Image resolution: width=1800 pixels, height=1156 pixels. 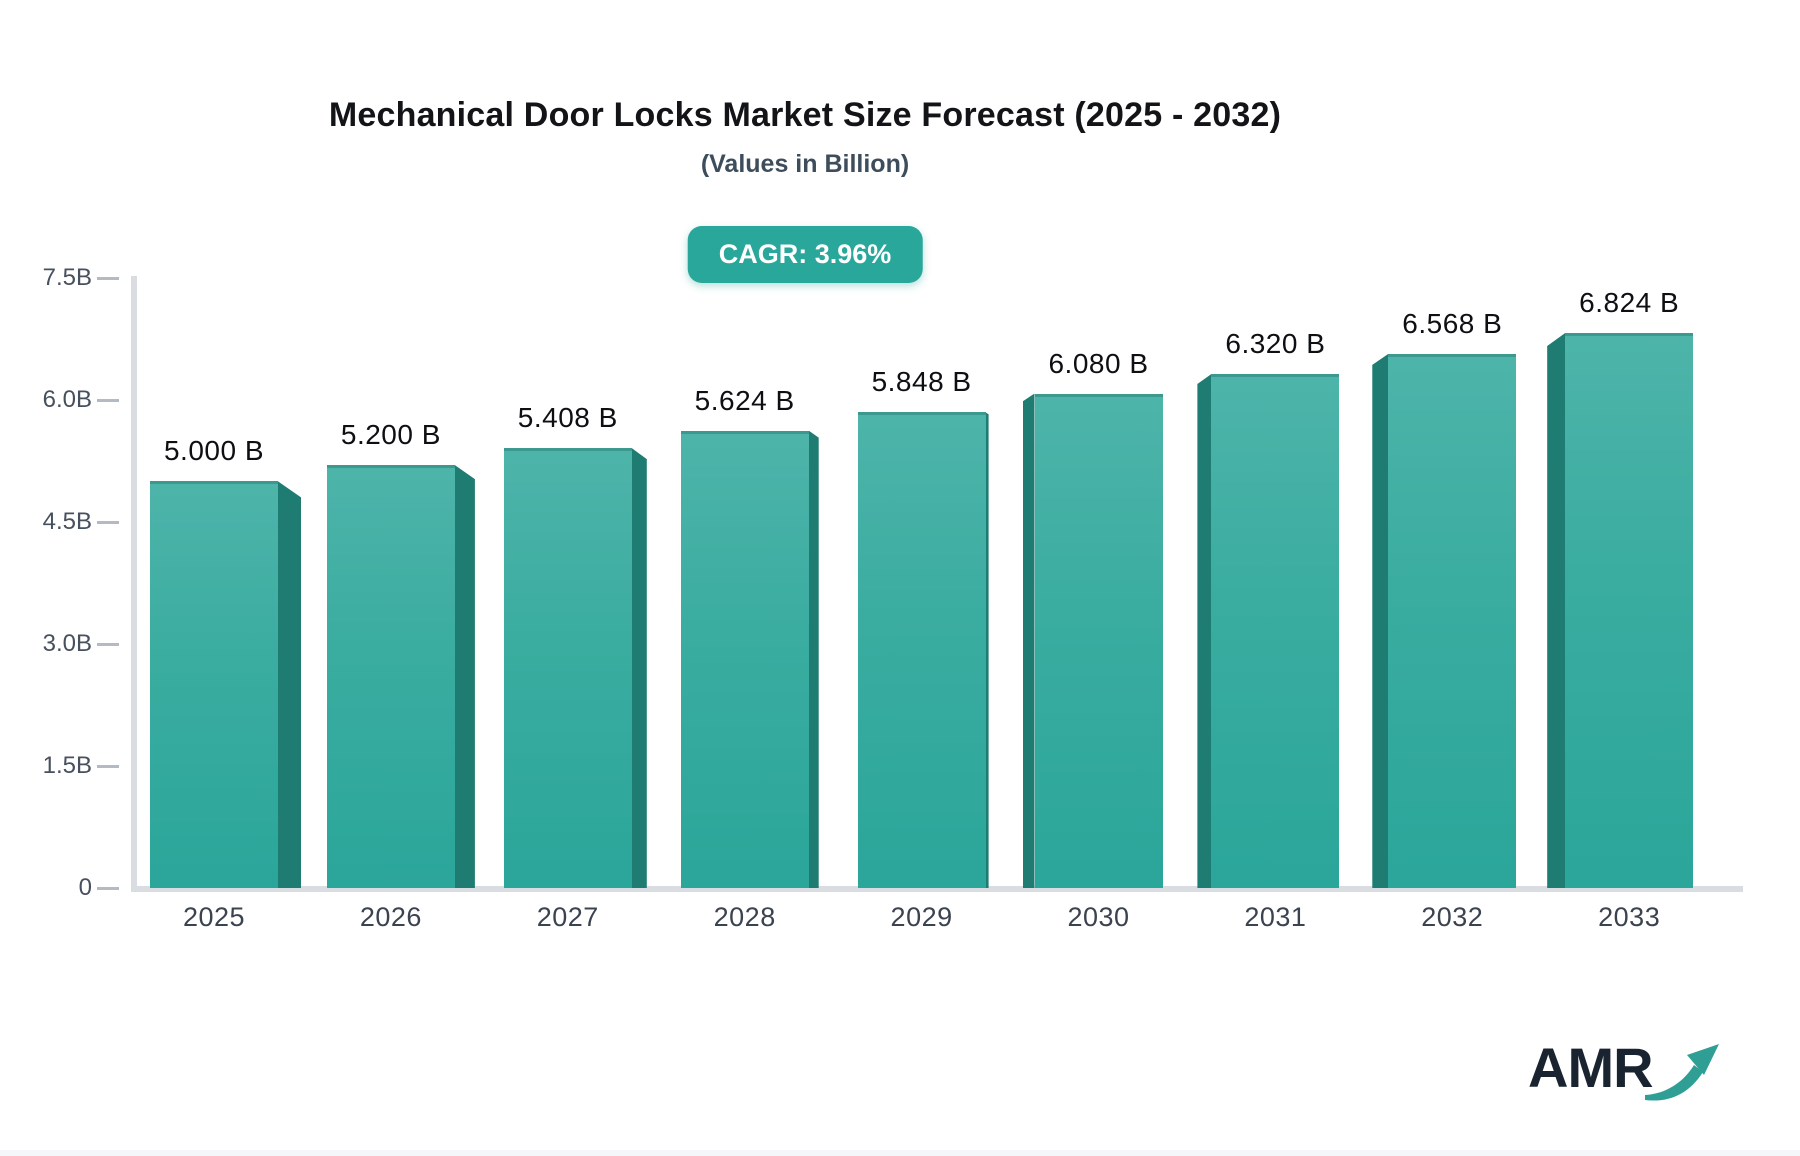 What do you see at coordinates (1629, 917) in the screenshot?
I see `x-tick-label: 2033` at bounding box center [1629, 917].